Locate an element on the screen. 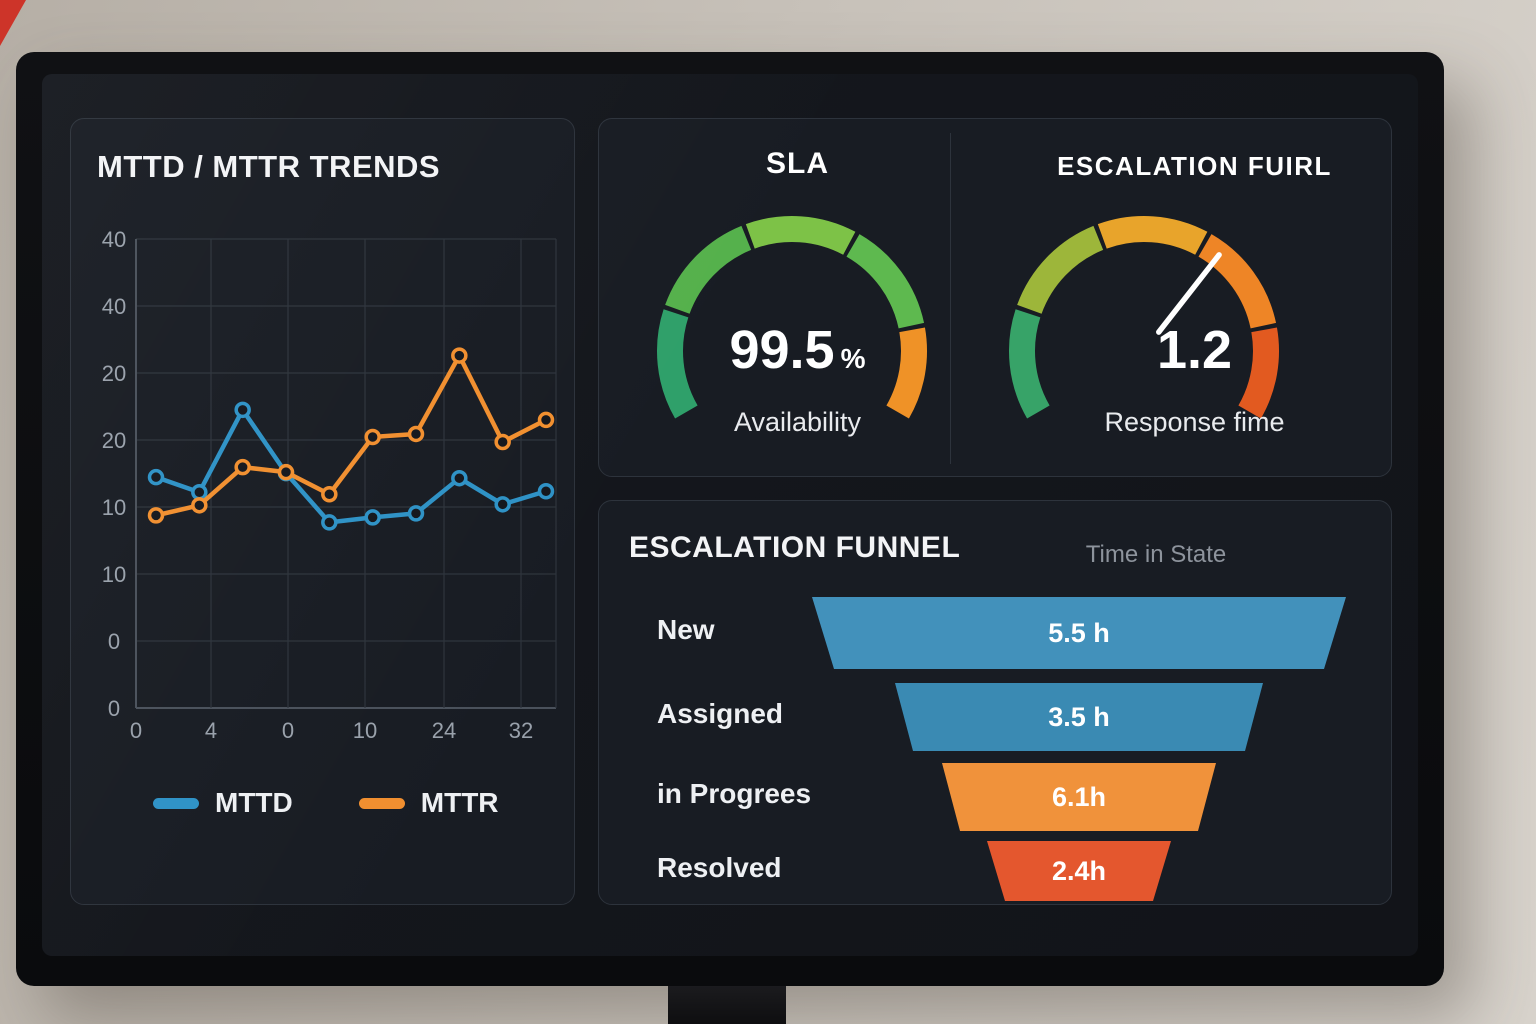 This screenshot has width=1536, height=1024. funnel-stage-value: 3.5 h is located at coordinates (1079, 717).